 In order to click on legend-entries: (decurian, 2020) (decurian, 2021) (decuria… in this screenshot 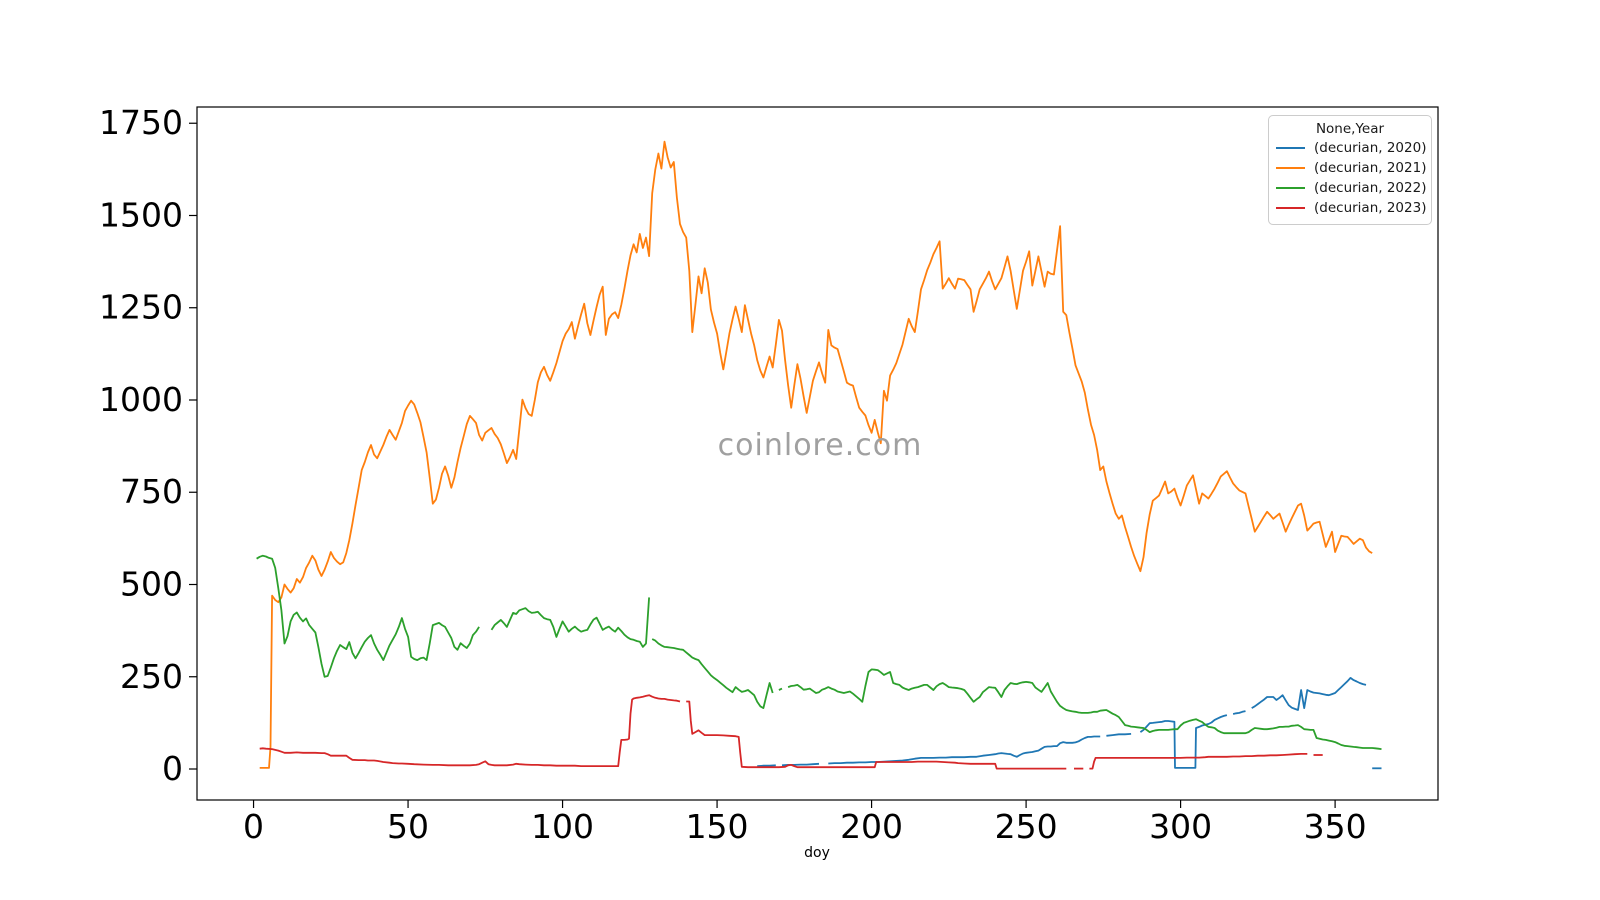, I will do `click(1351, 178)`.